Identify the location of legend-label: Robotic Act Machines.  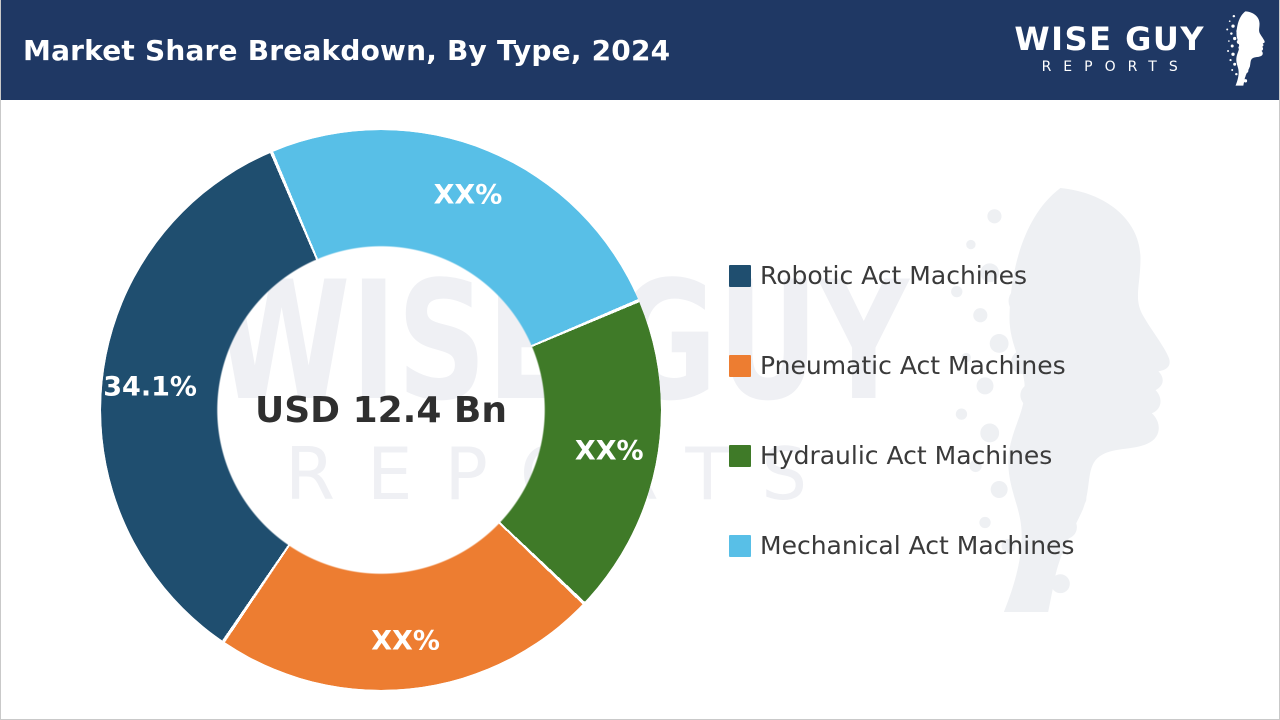
(893, 275).